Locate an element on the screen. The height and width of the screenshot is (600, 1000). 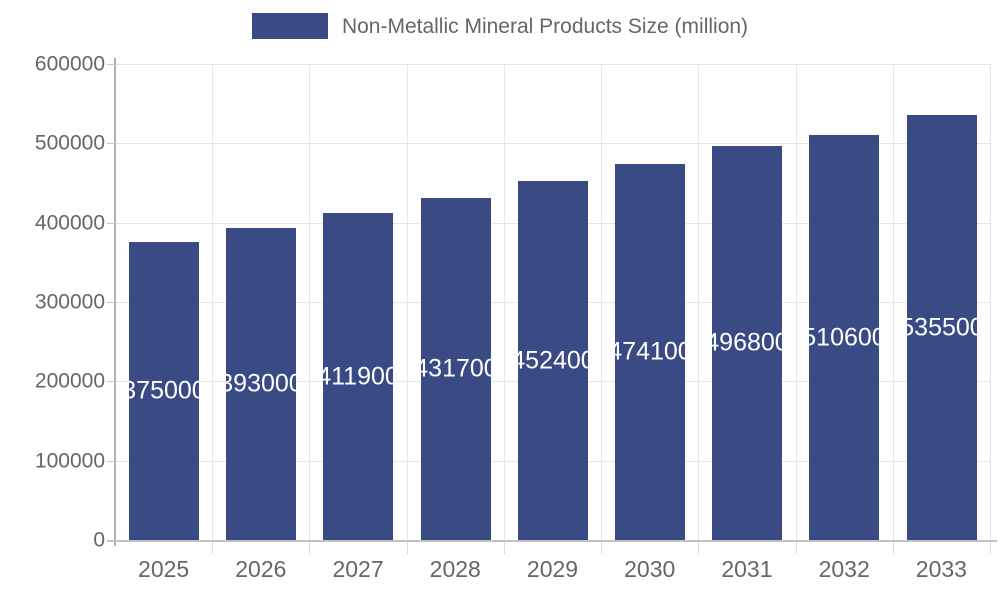
x-axis-tick-labels: 2025 2026 2027 2028 2029 2030 2031 2032 2033 is located at coordinates (552, 576).